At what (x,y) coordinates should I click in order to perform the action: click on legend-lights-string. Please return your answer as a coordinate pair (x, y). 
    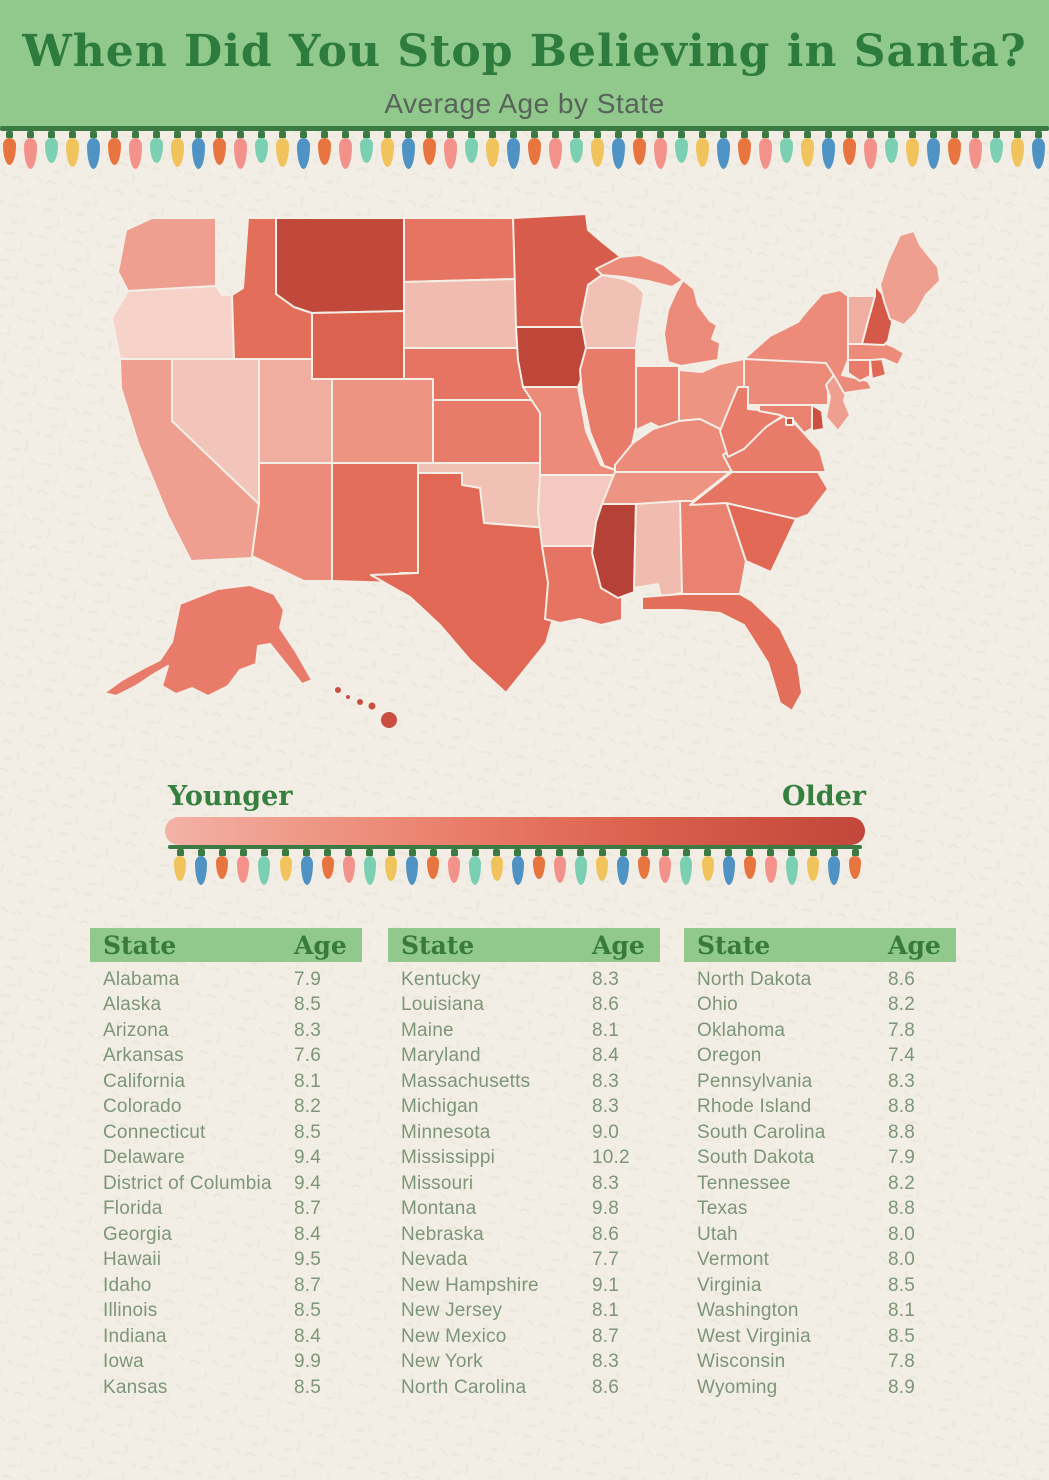
    Looking at the image, I should click on (515, 869).